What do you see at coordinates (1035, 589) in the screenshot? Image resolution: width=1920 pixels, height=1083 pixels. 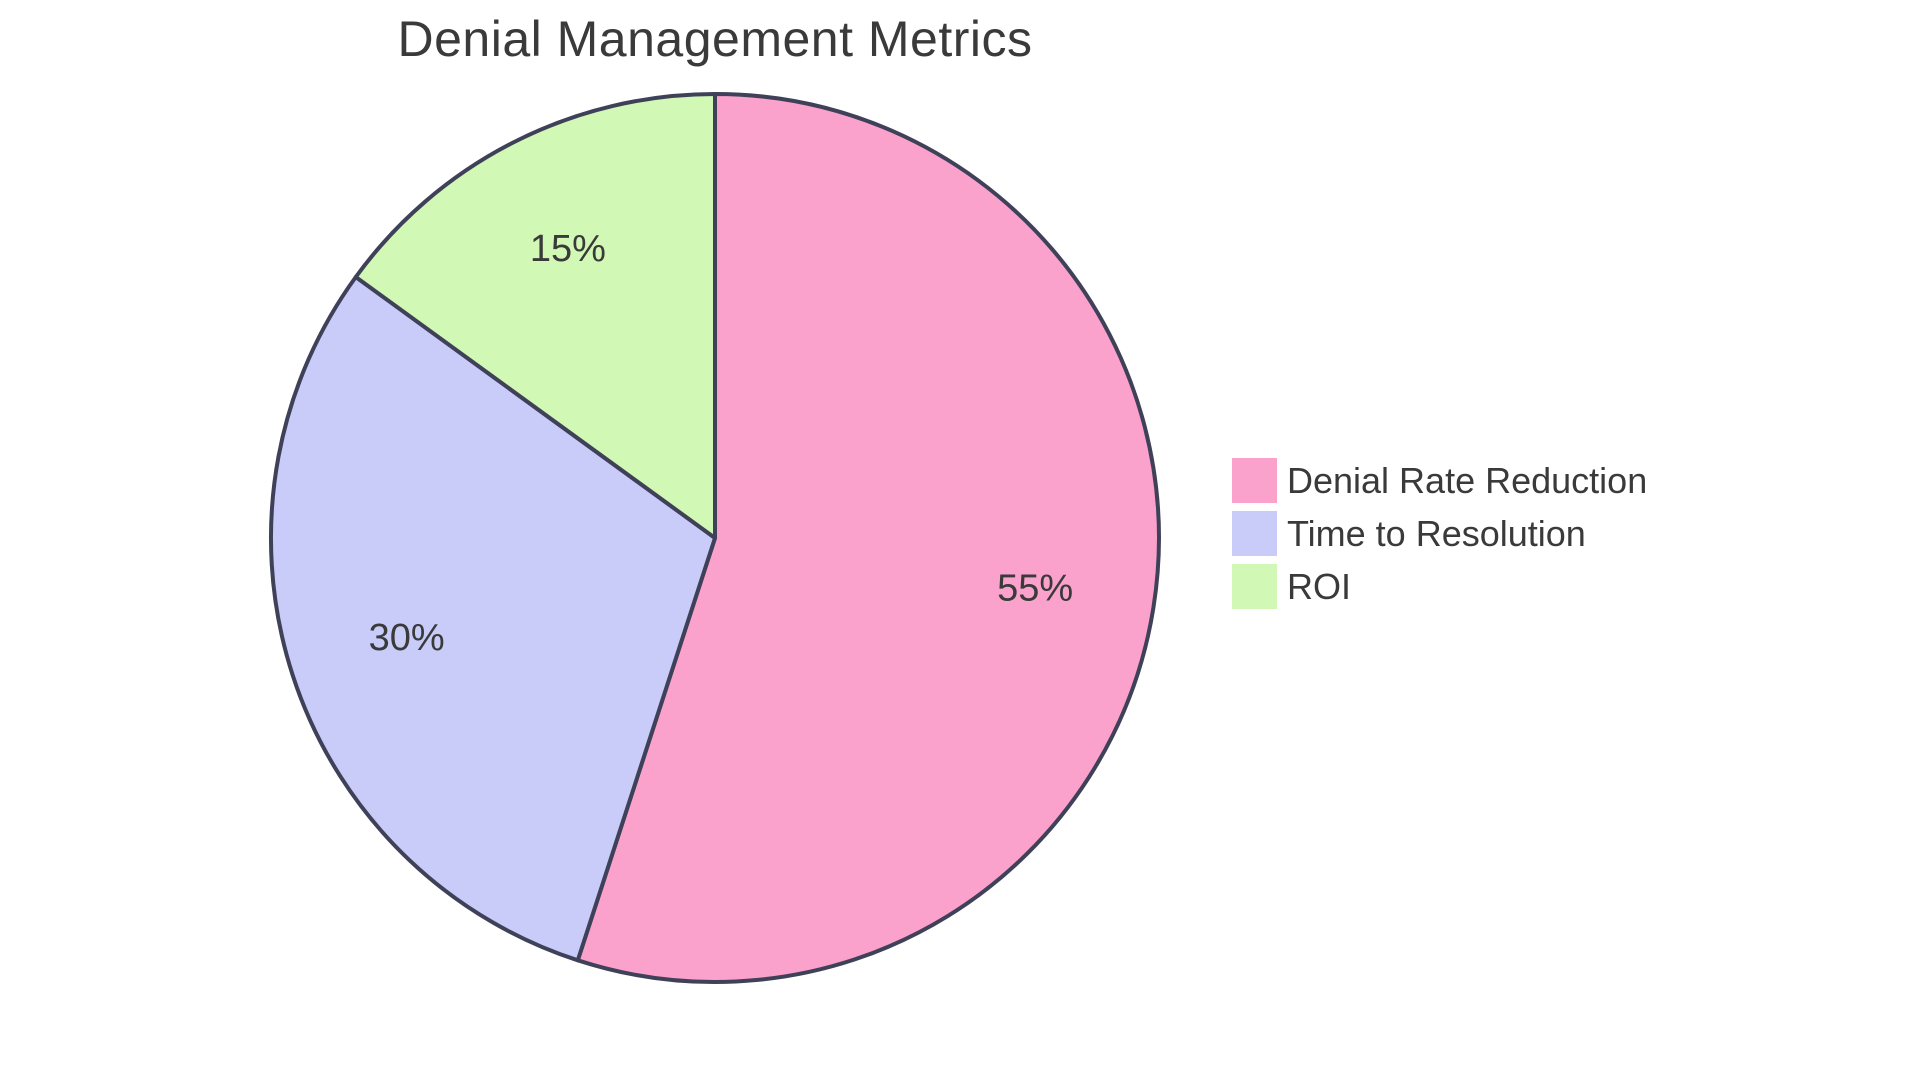 I see `pie-percent-label: 55%` at bounding box center [1035, 589].